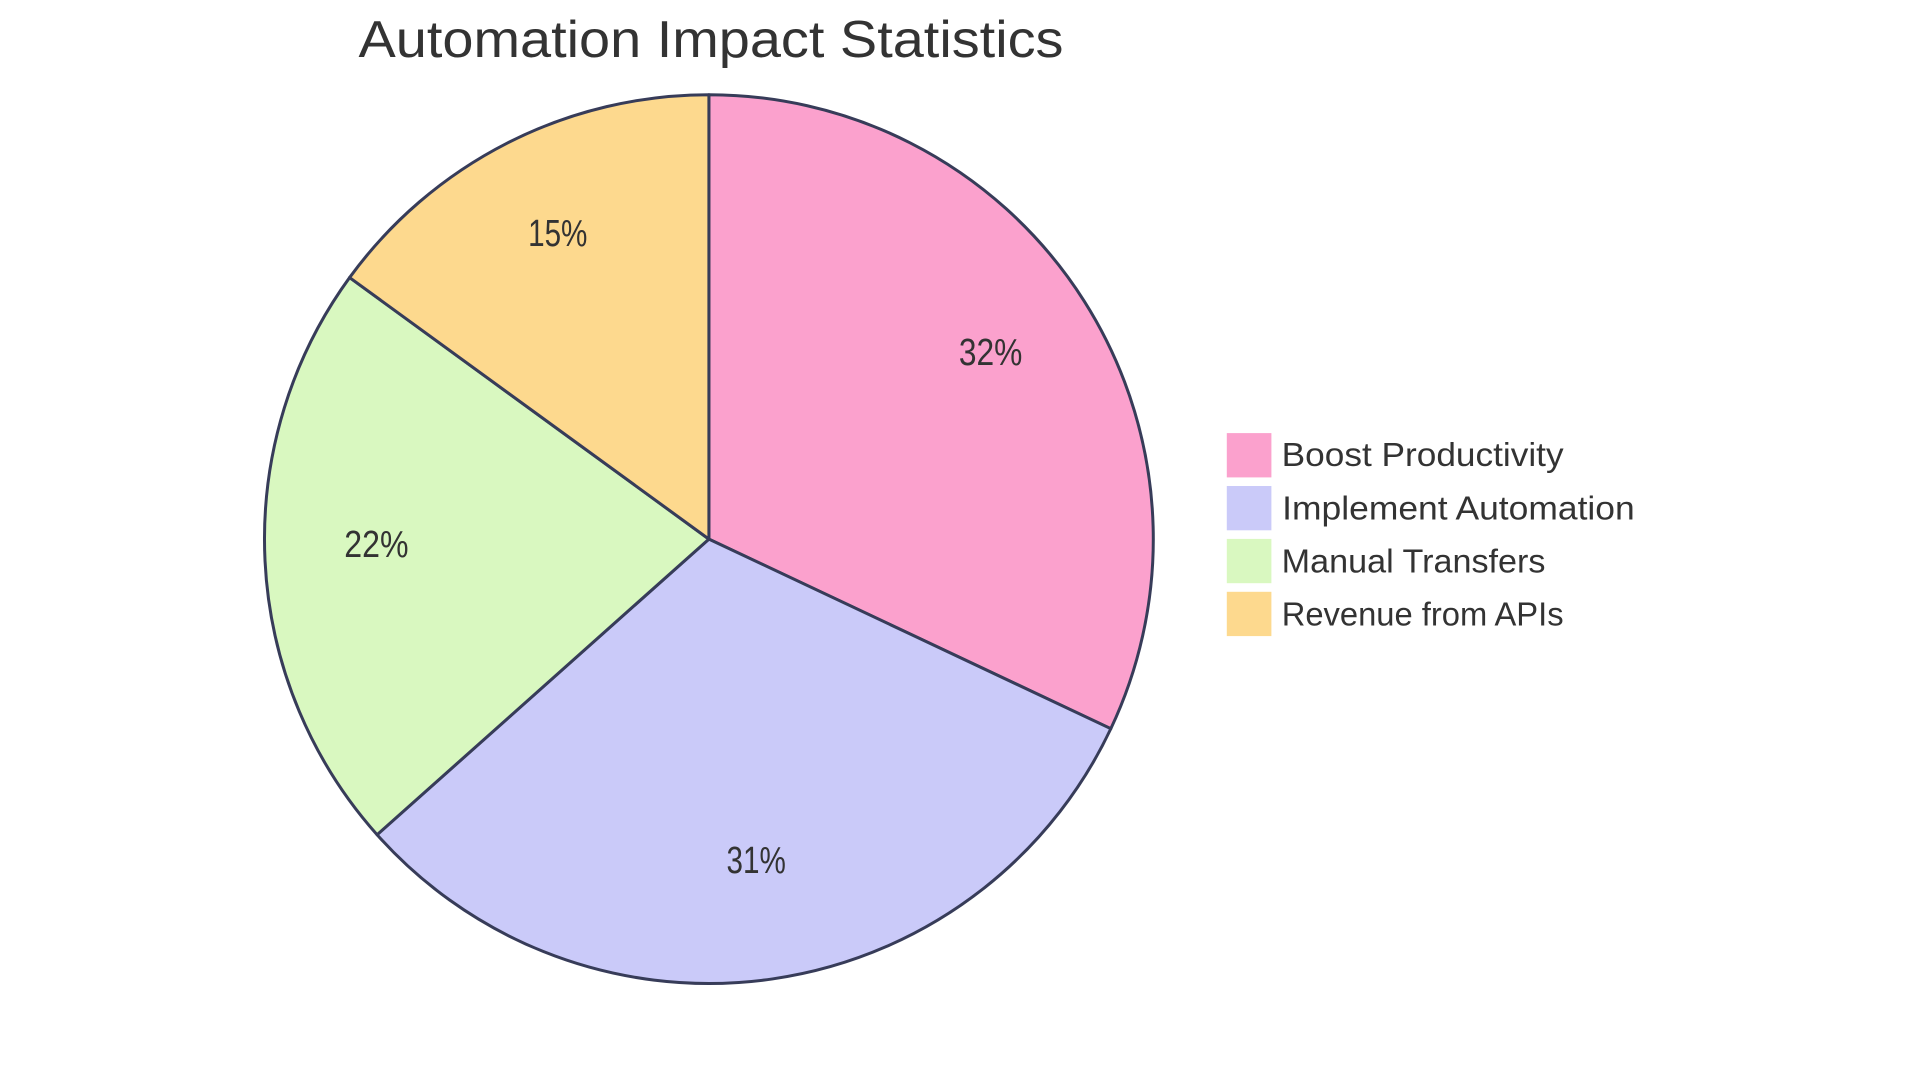 The width and height of the screenshot is (1920, 1083). I want to click on svg-text: Boost Productivity, so click(1423, 454).